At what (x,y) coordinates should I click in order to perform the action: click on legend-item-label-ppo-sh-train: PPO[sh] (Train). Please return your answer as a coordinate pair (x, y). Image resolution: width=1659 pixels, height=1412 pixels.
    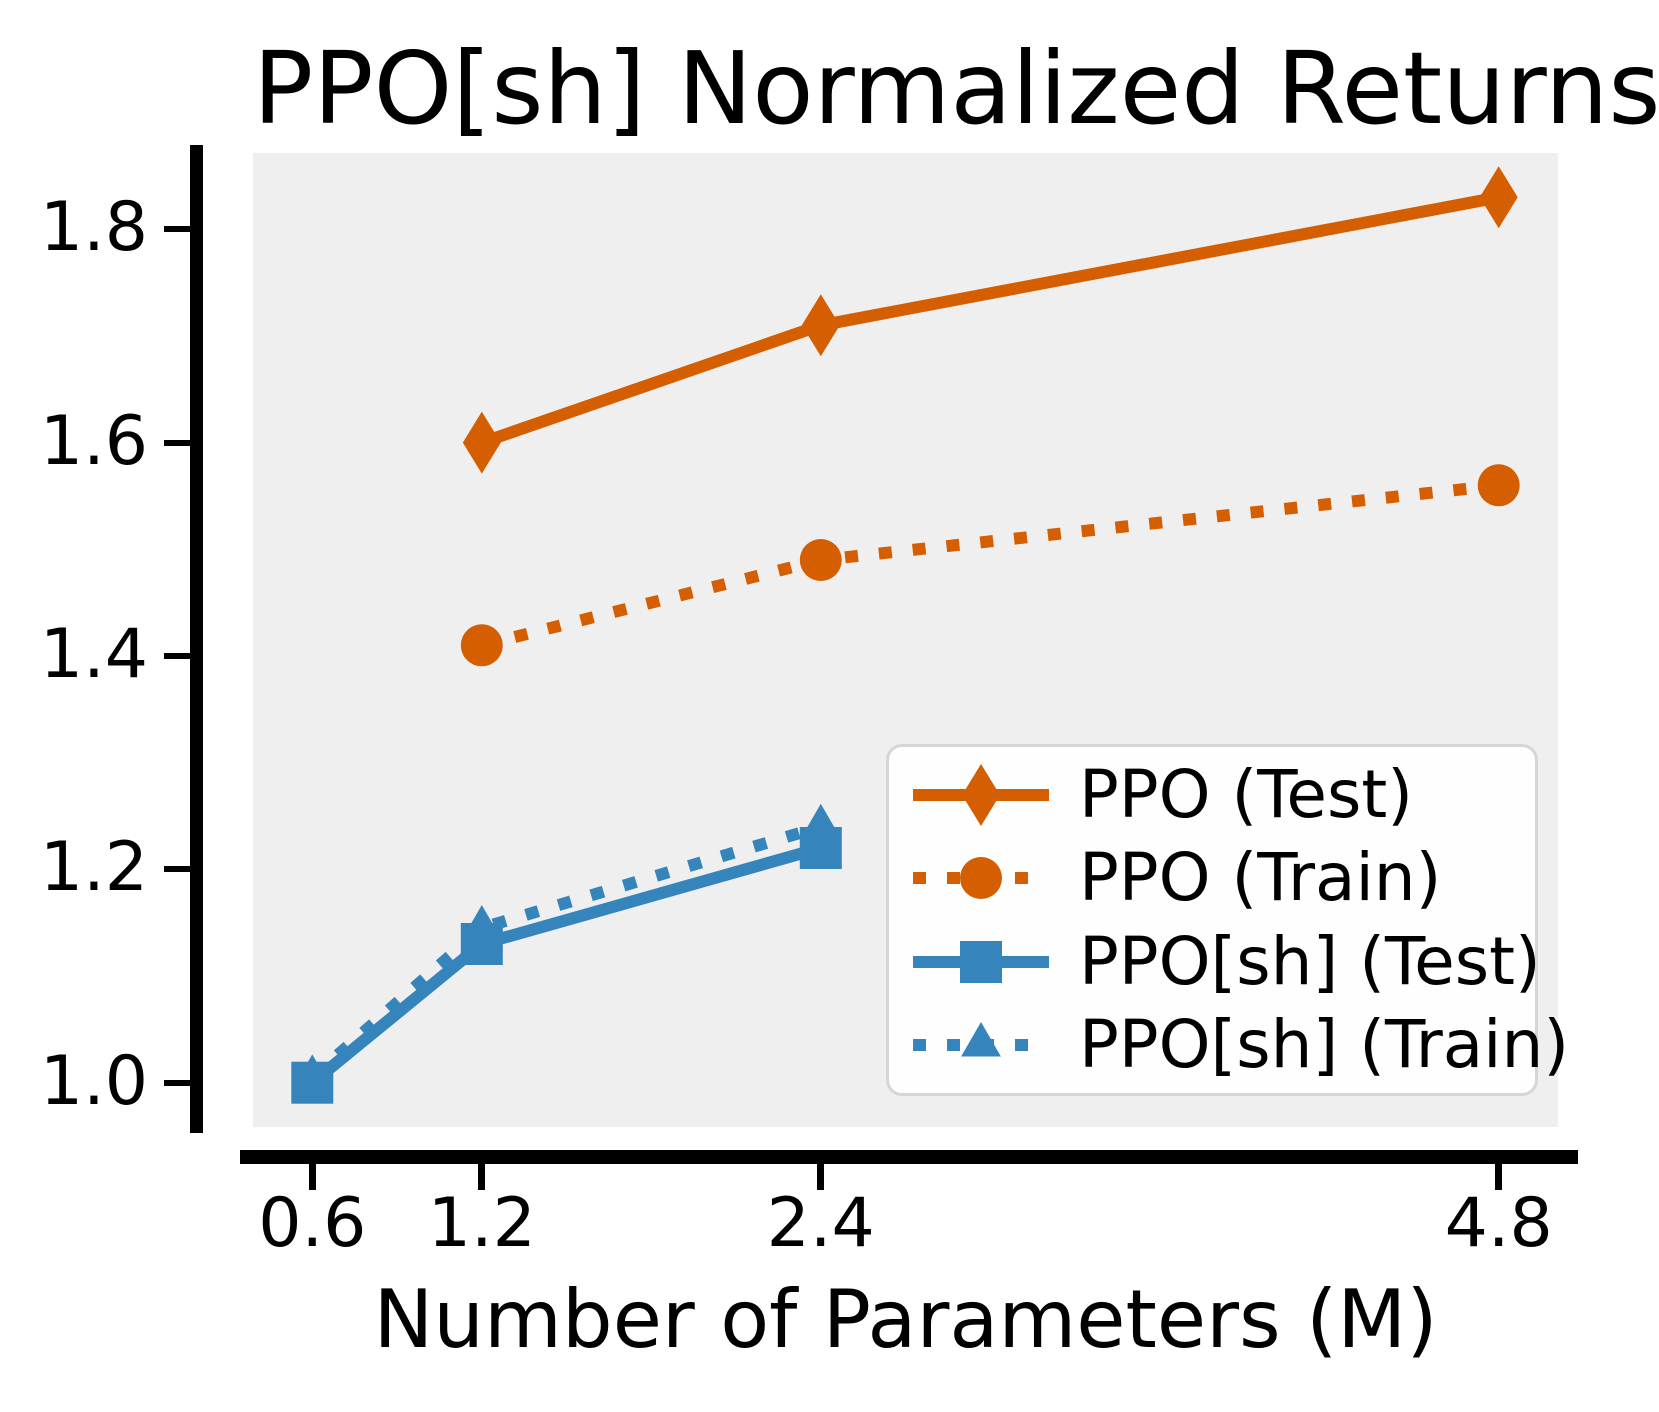
    Looking at the image, I should click on (1324, 1044).